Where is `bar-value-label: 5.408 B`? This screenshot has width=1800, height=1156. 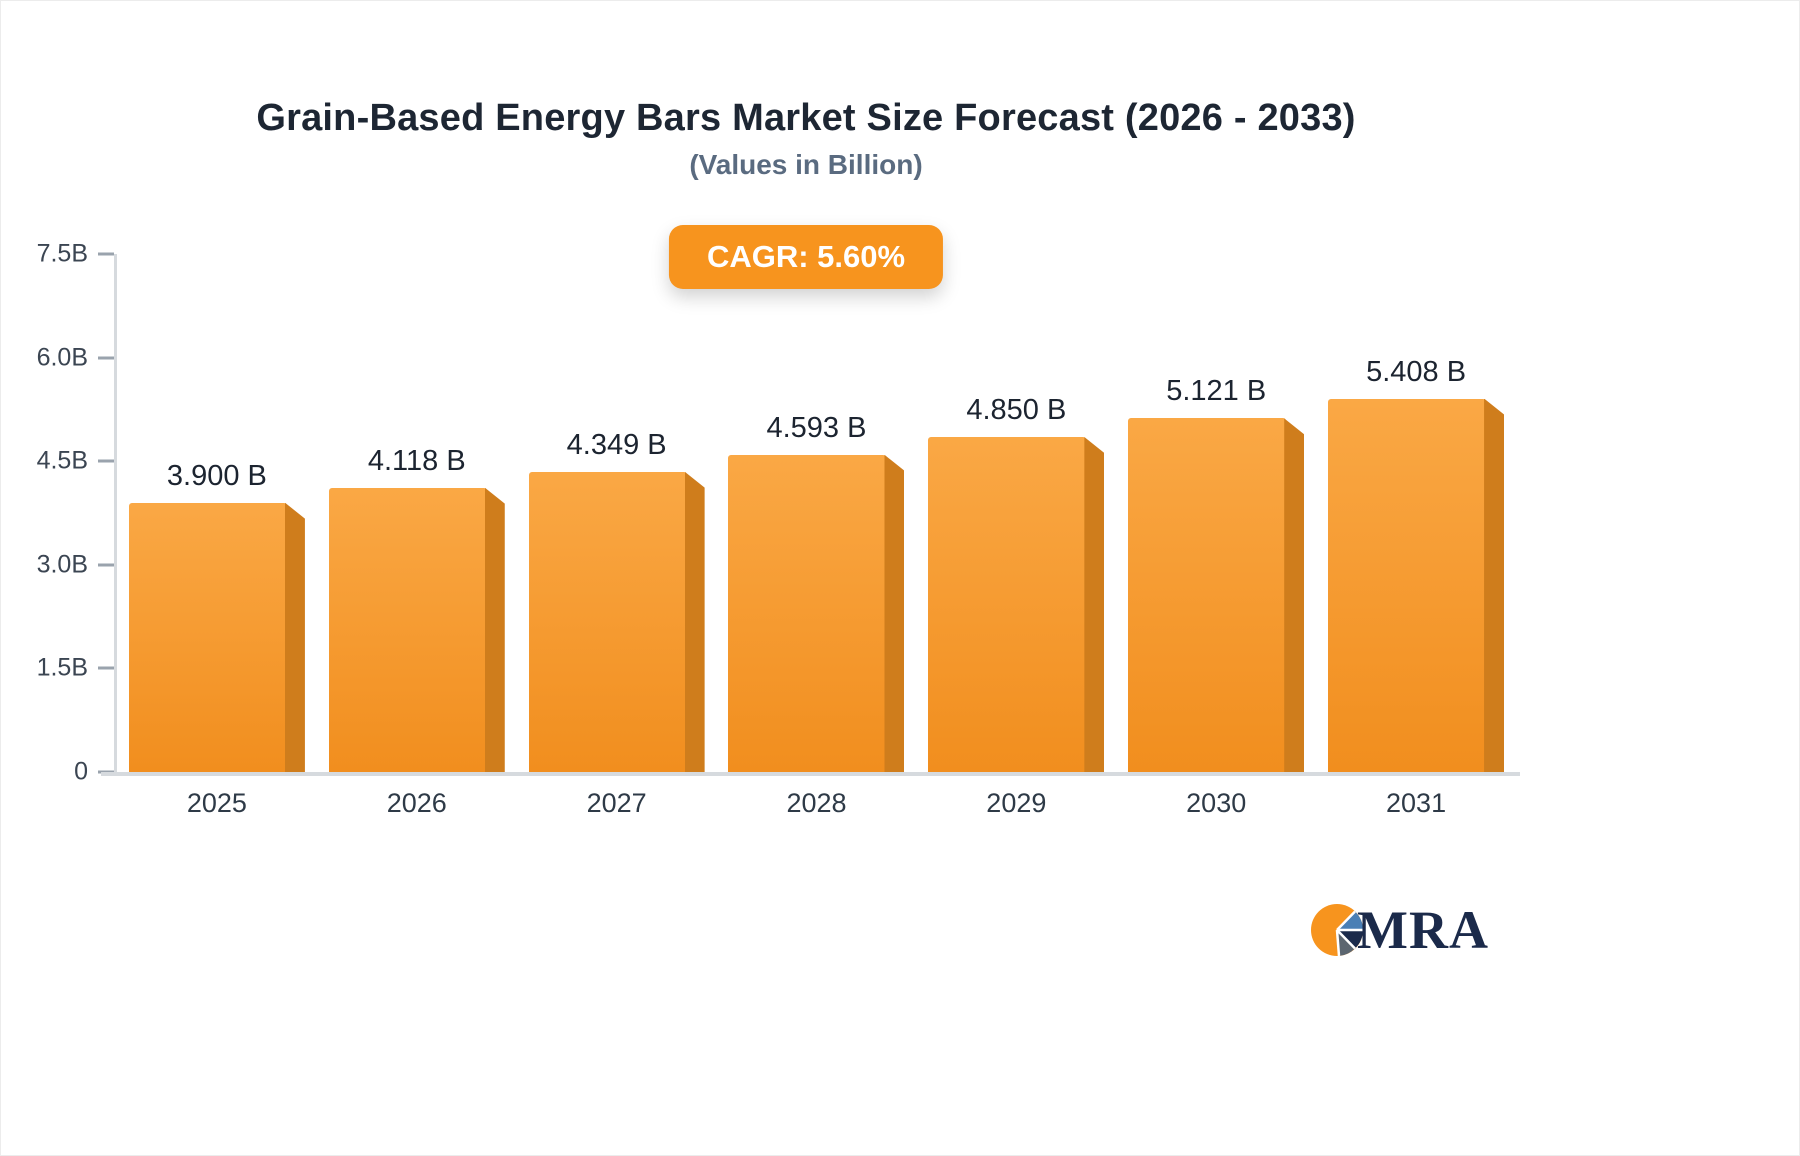
bar-value-label: 5.408 B is located at coordinates (1416, 371).